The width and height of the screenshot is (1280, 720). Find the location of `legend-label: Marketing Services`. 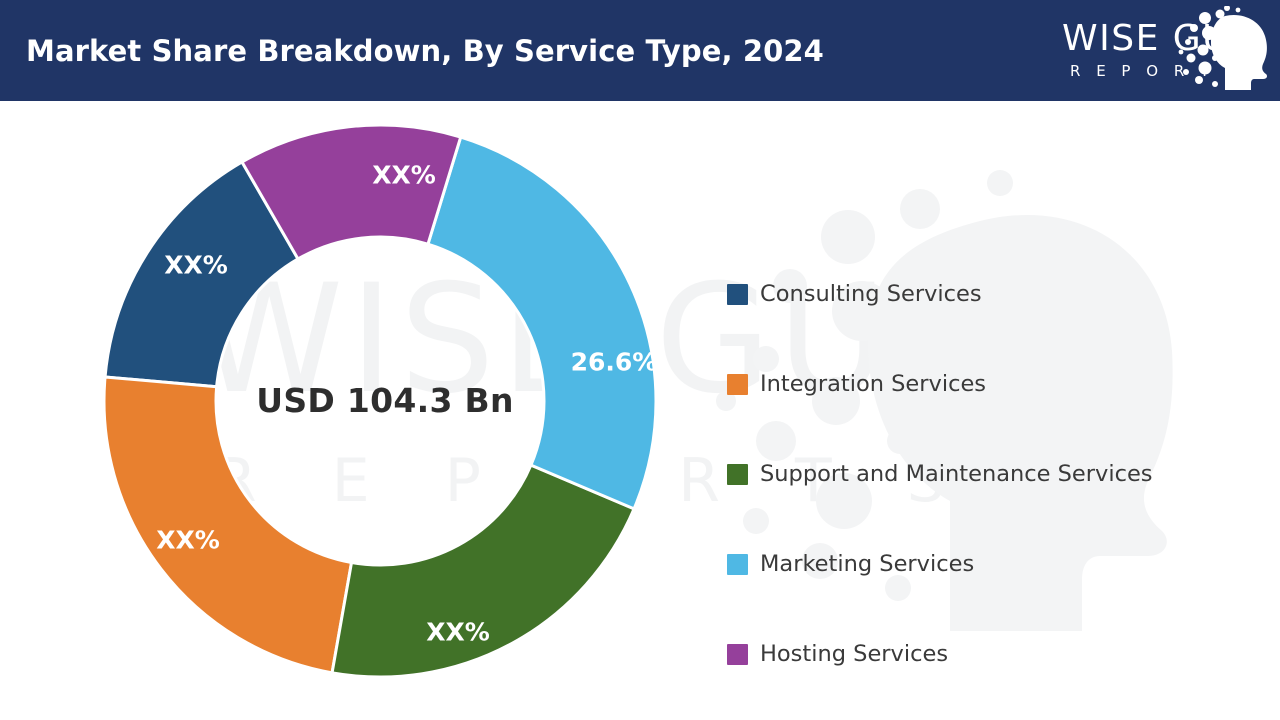

legend-label: Marketing Services is located at coordinates (867, 564).